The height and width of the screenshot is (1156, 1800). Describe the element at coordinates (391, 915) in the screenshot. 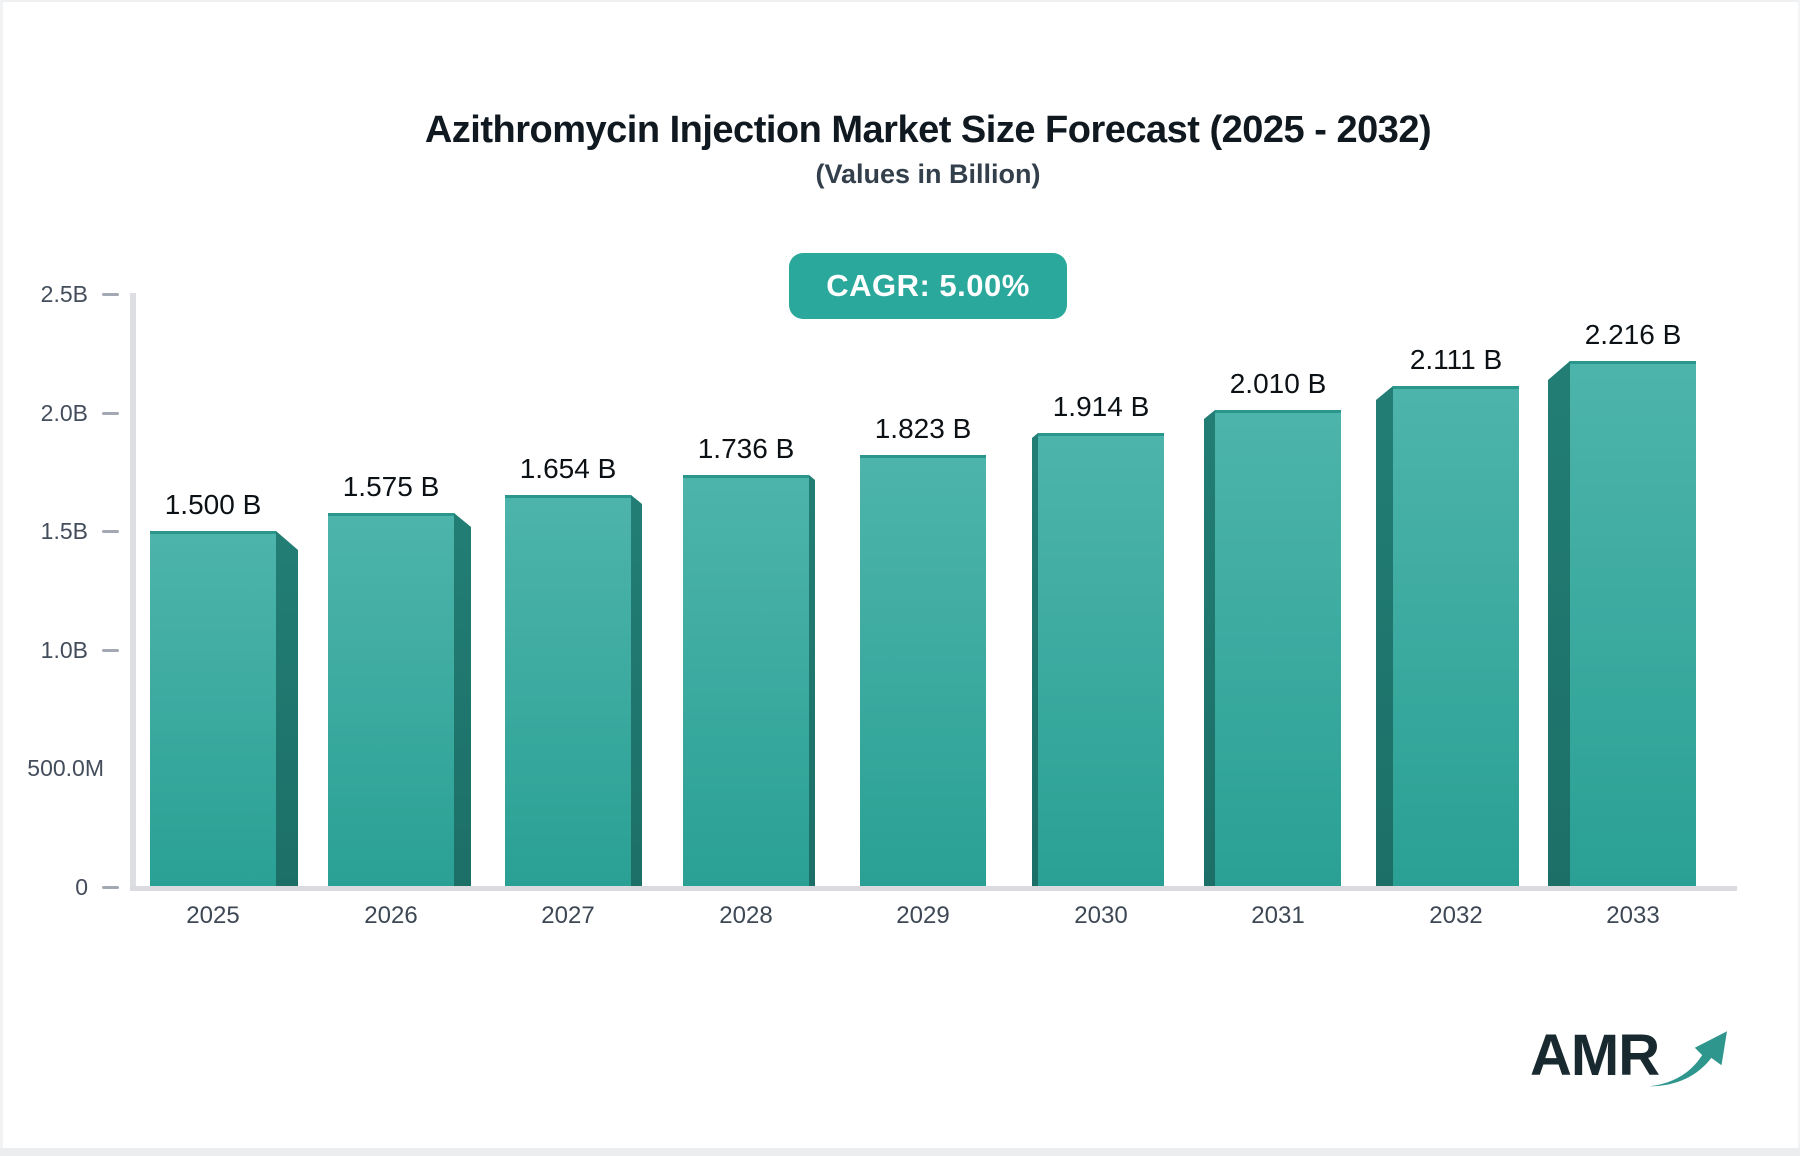

I see `x-axis-label-2026: 2026` at that location.